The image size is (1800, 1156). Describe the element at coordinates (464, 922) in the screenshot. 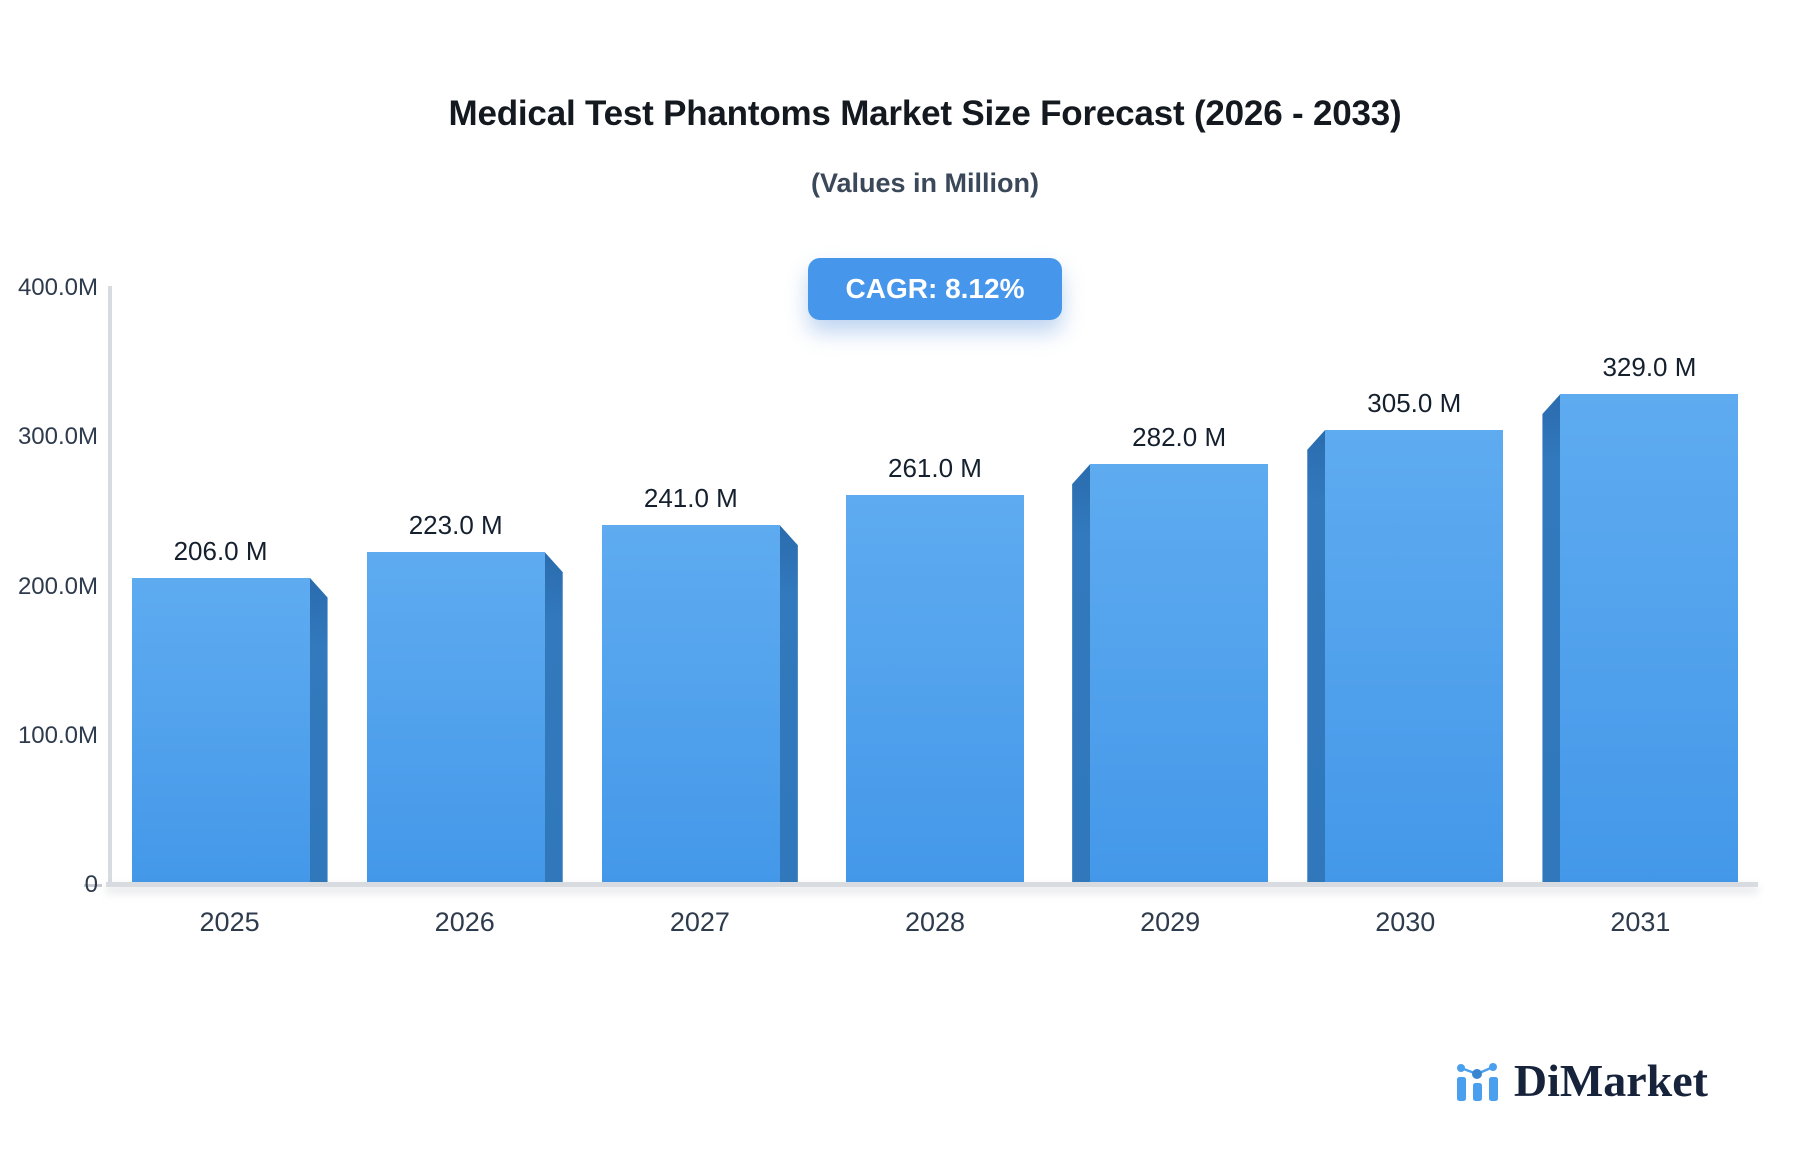

I see `x-axis-label-2026: 2026` at that location.